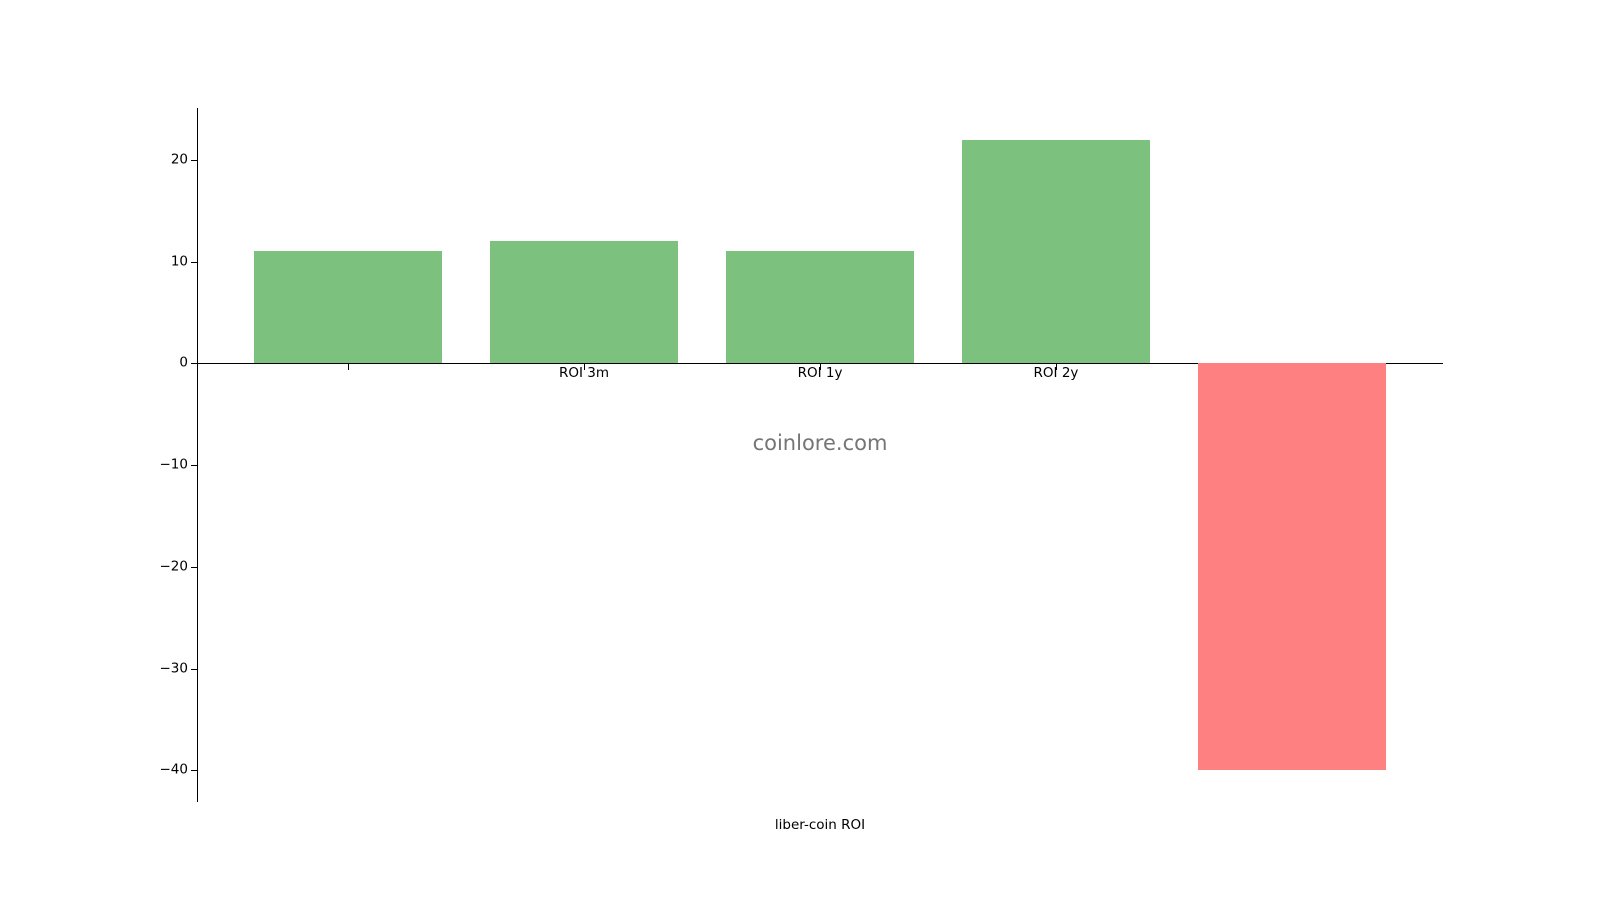 The image size is (1600, 900). I want to click on y-tick-label: −30, so click(174, 667).